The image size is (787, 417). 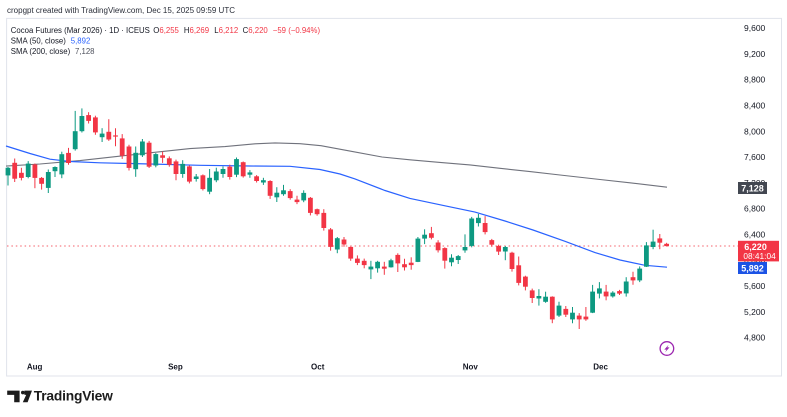 I want to click on svg-text: 8,400, so click(x=755, y=106).